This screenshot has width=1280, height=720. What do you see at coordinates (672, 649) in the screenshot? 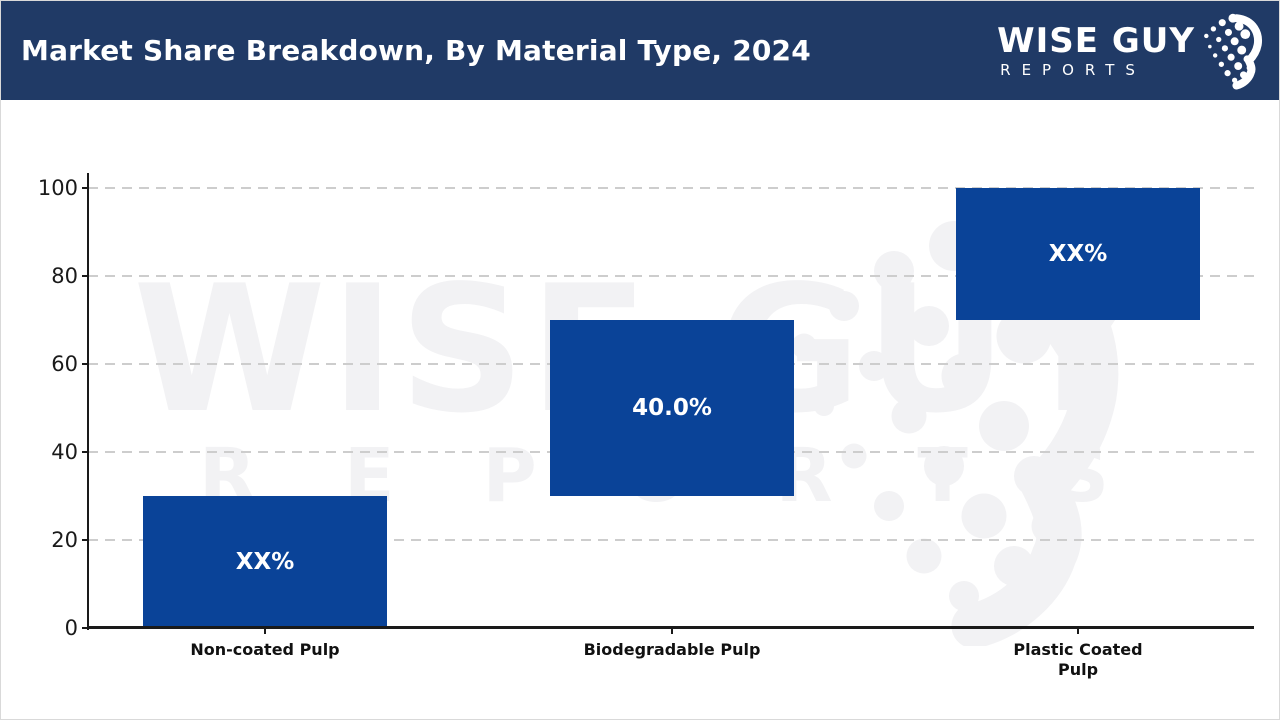
I see `x-tick-label: Biodegradable Pulp` at bounding box center [672, 649].